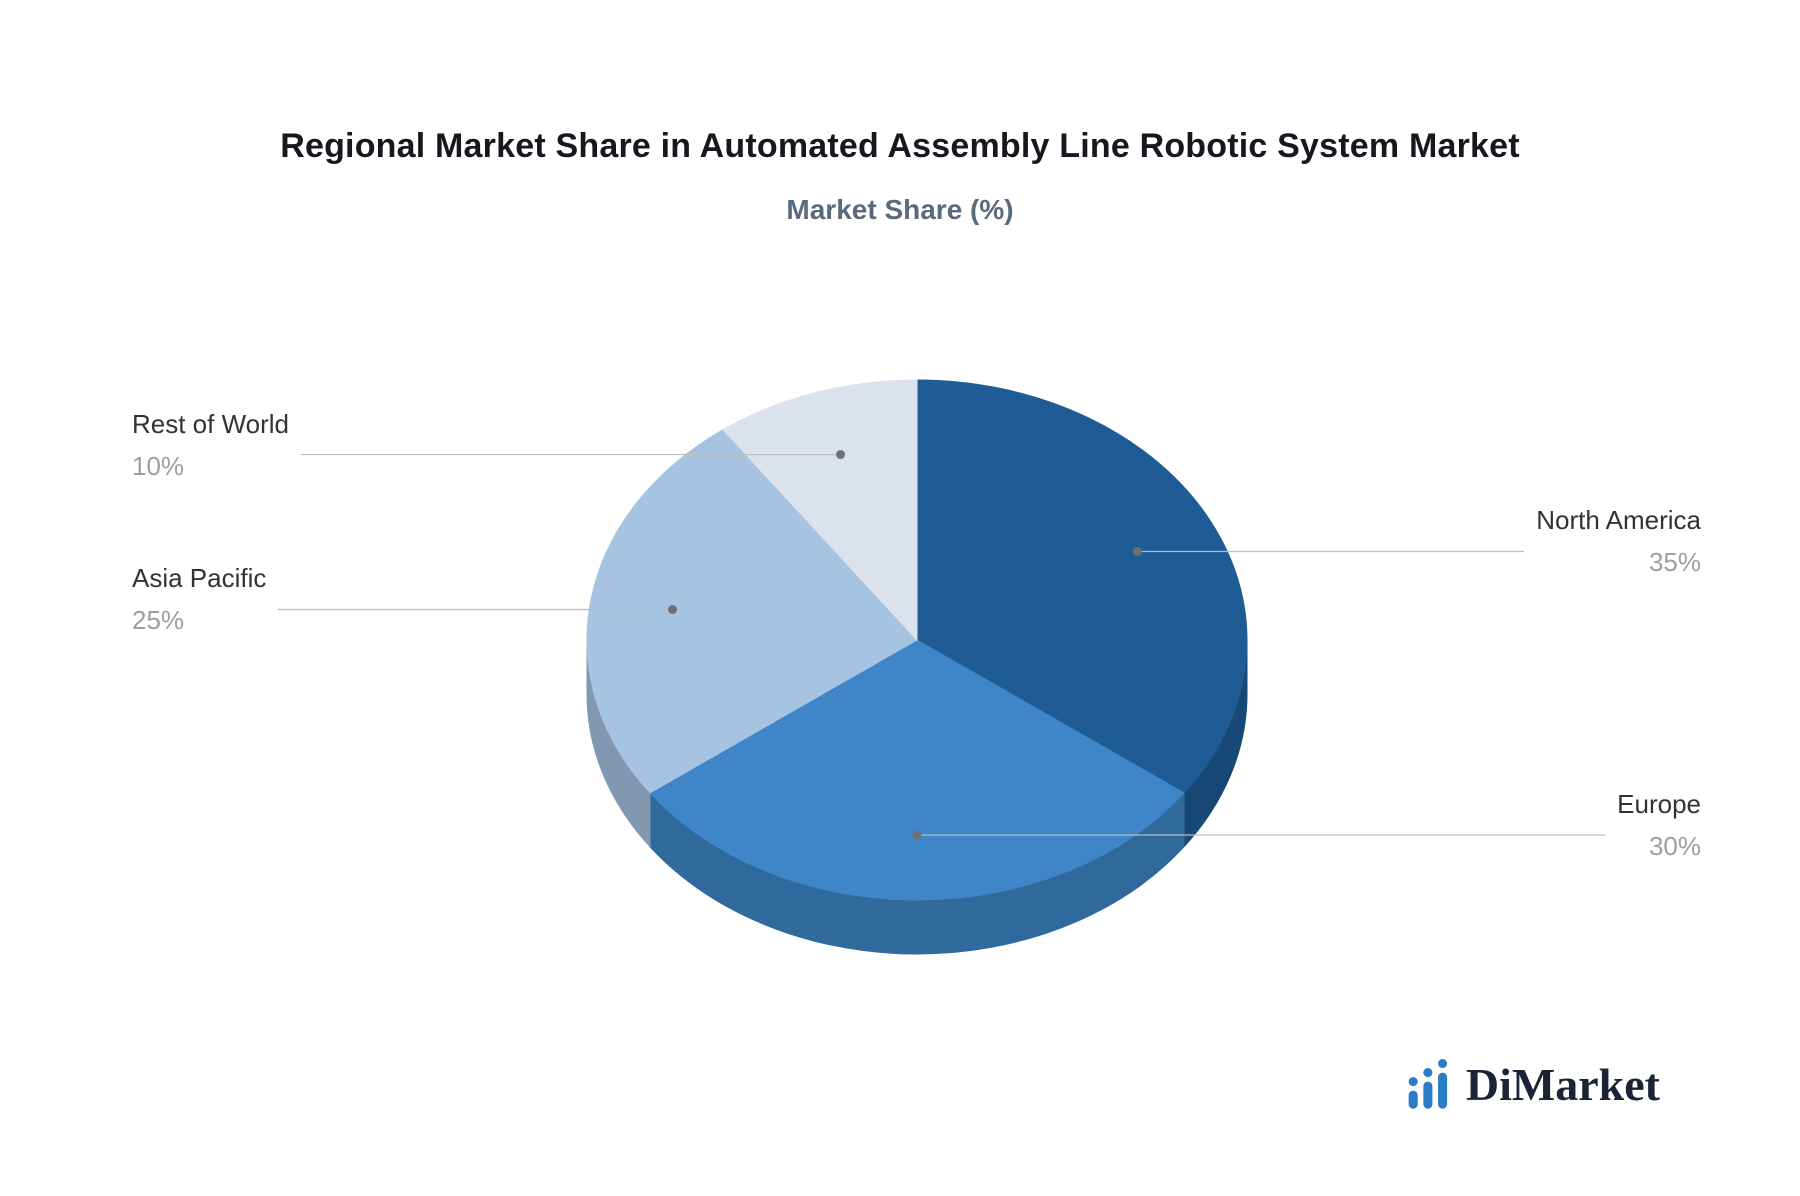  I want to click on slice-label-asia-pacific: Asia Pacific 25%, so click(199, 599).